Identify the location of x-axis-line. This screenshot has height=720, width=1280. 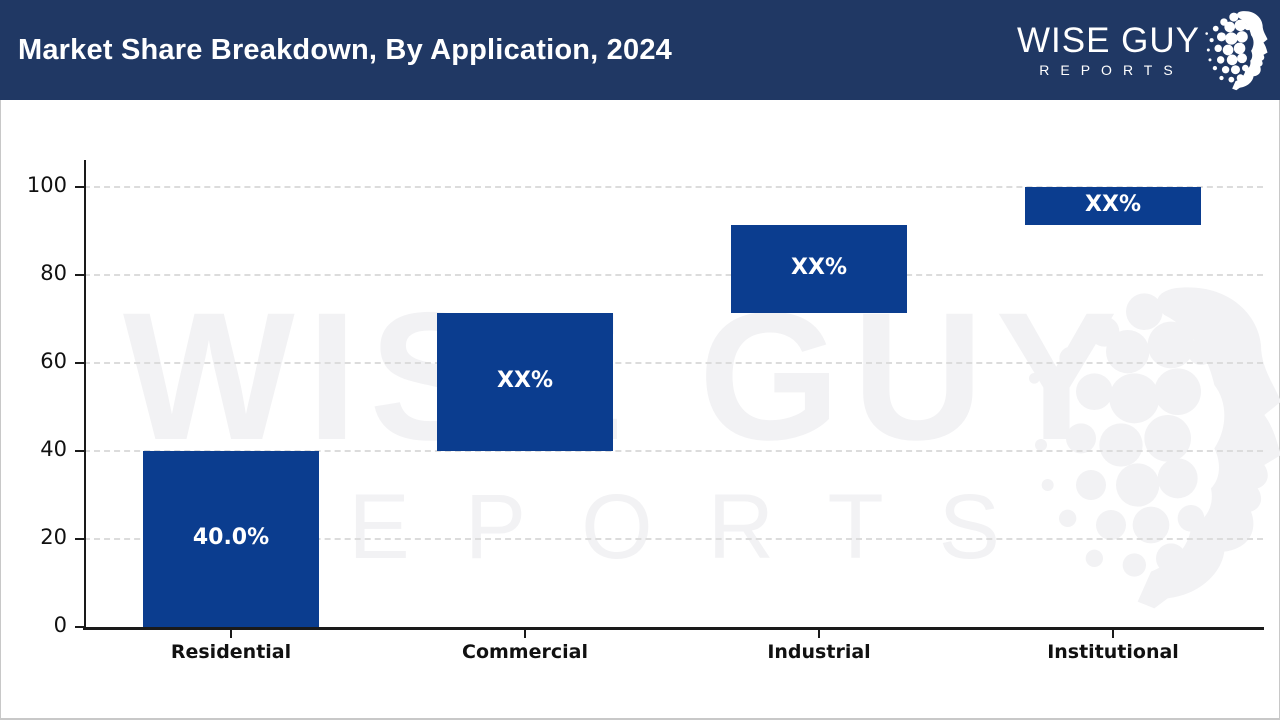
(673, 628).